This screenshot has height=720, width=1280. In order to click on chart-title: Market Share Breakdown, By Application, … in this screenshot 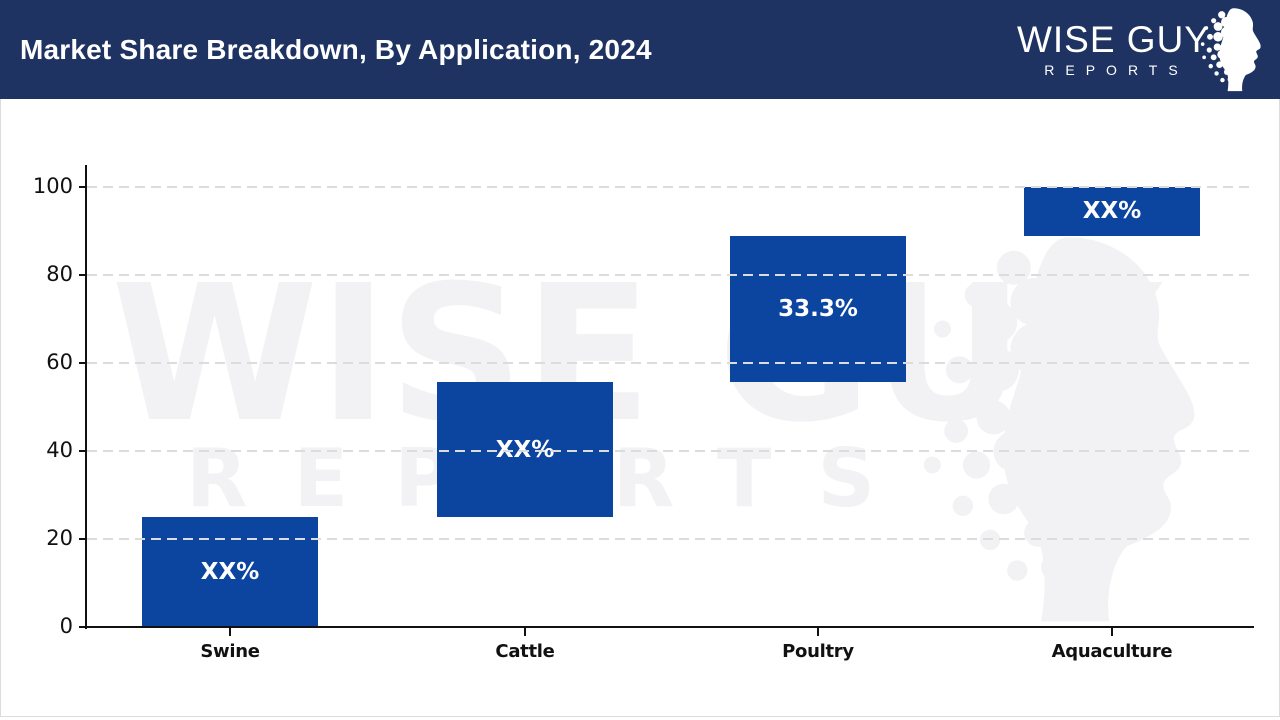, I will do `click(336, 49)`.